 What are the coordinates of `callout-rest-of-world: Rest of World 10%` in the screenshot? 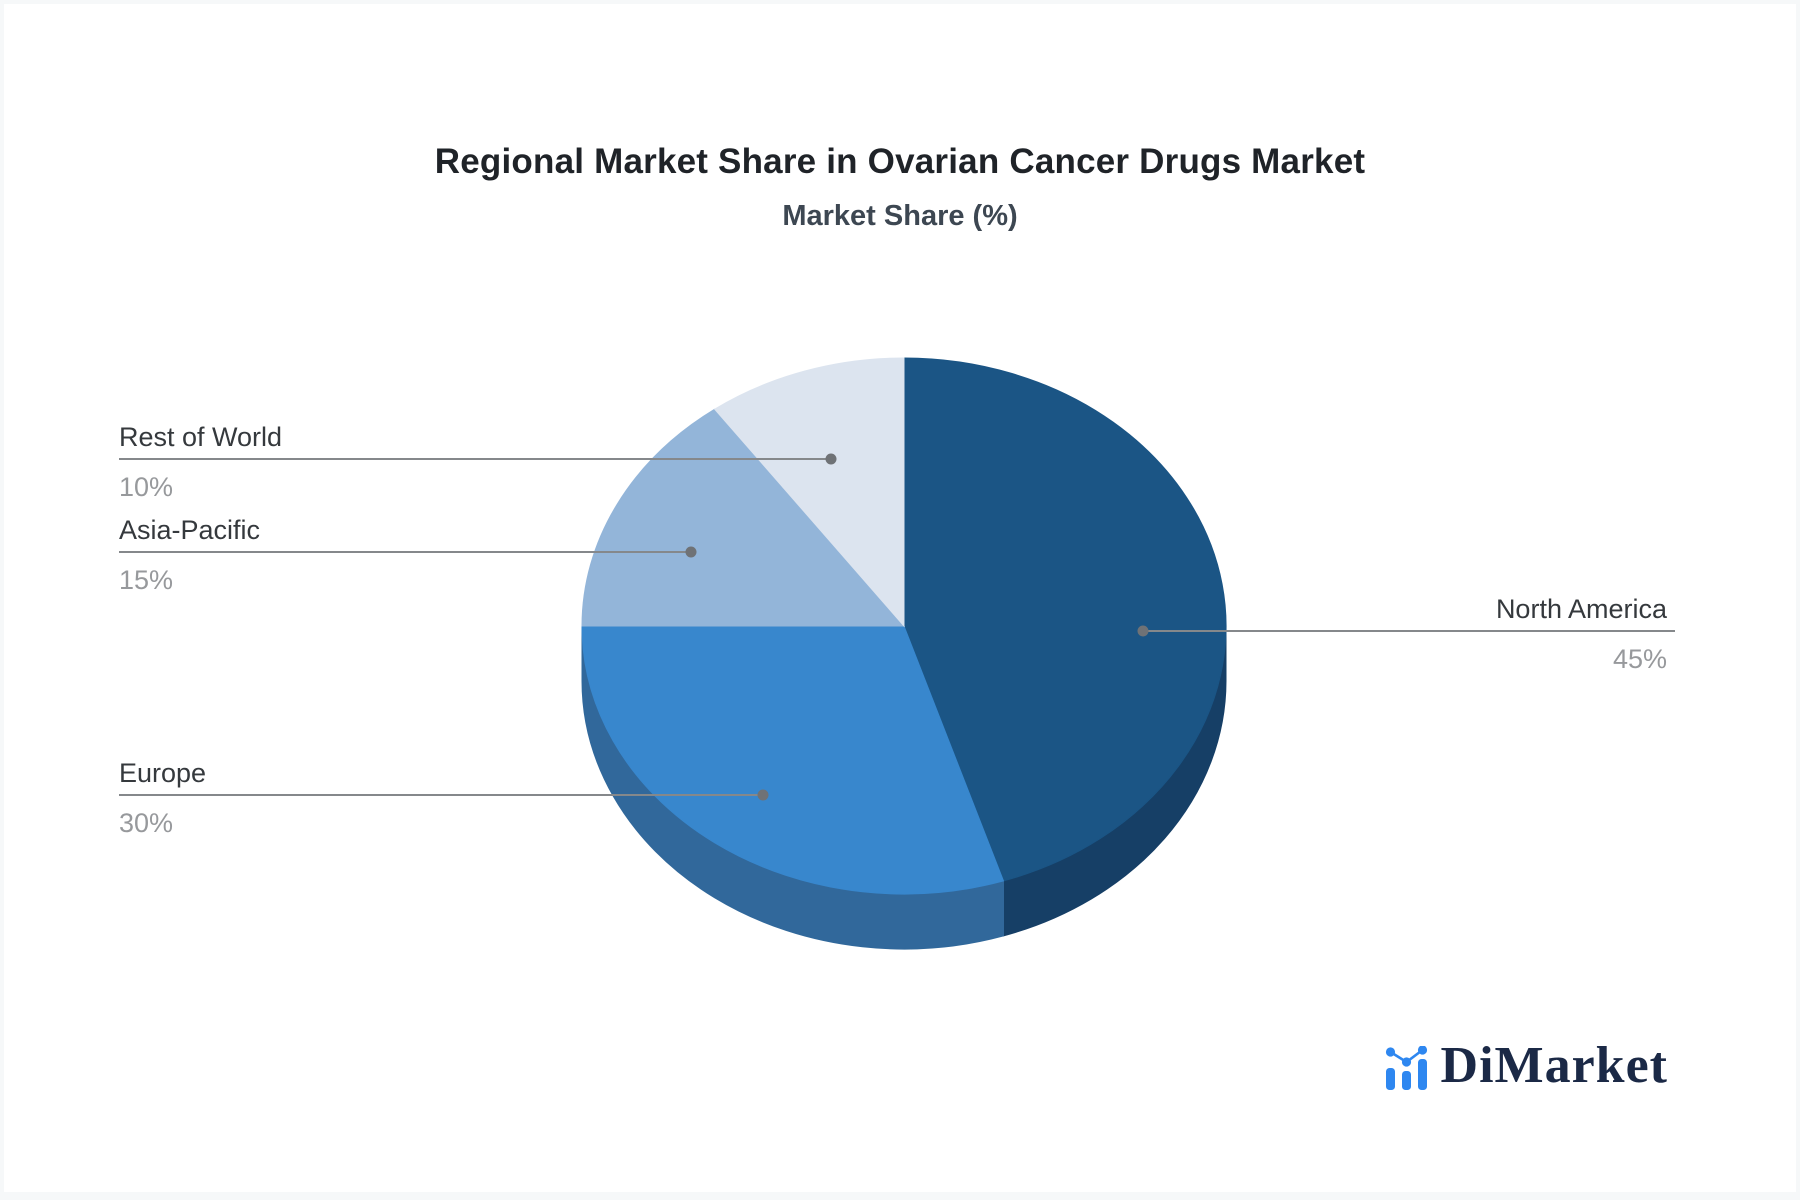 It's located at (200, 462).